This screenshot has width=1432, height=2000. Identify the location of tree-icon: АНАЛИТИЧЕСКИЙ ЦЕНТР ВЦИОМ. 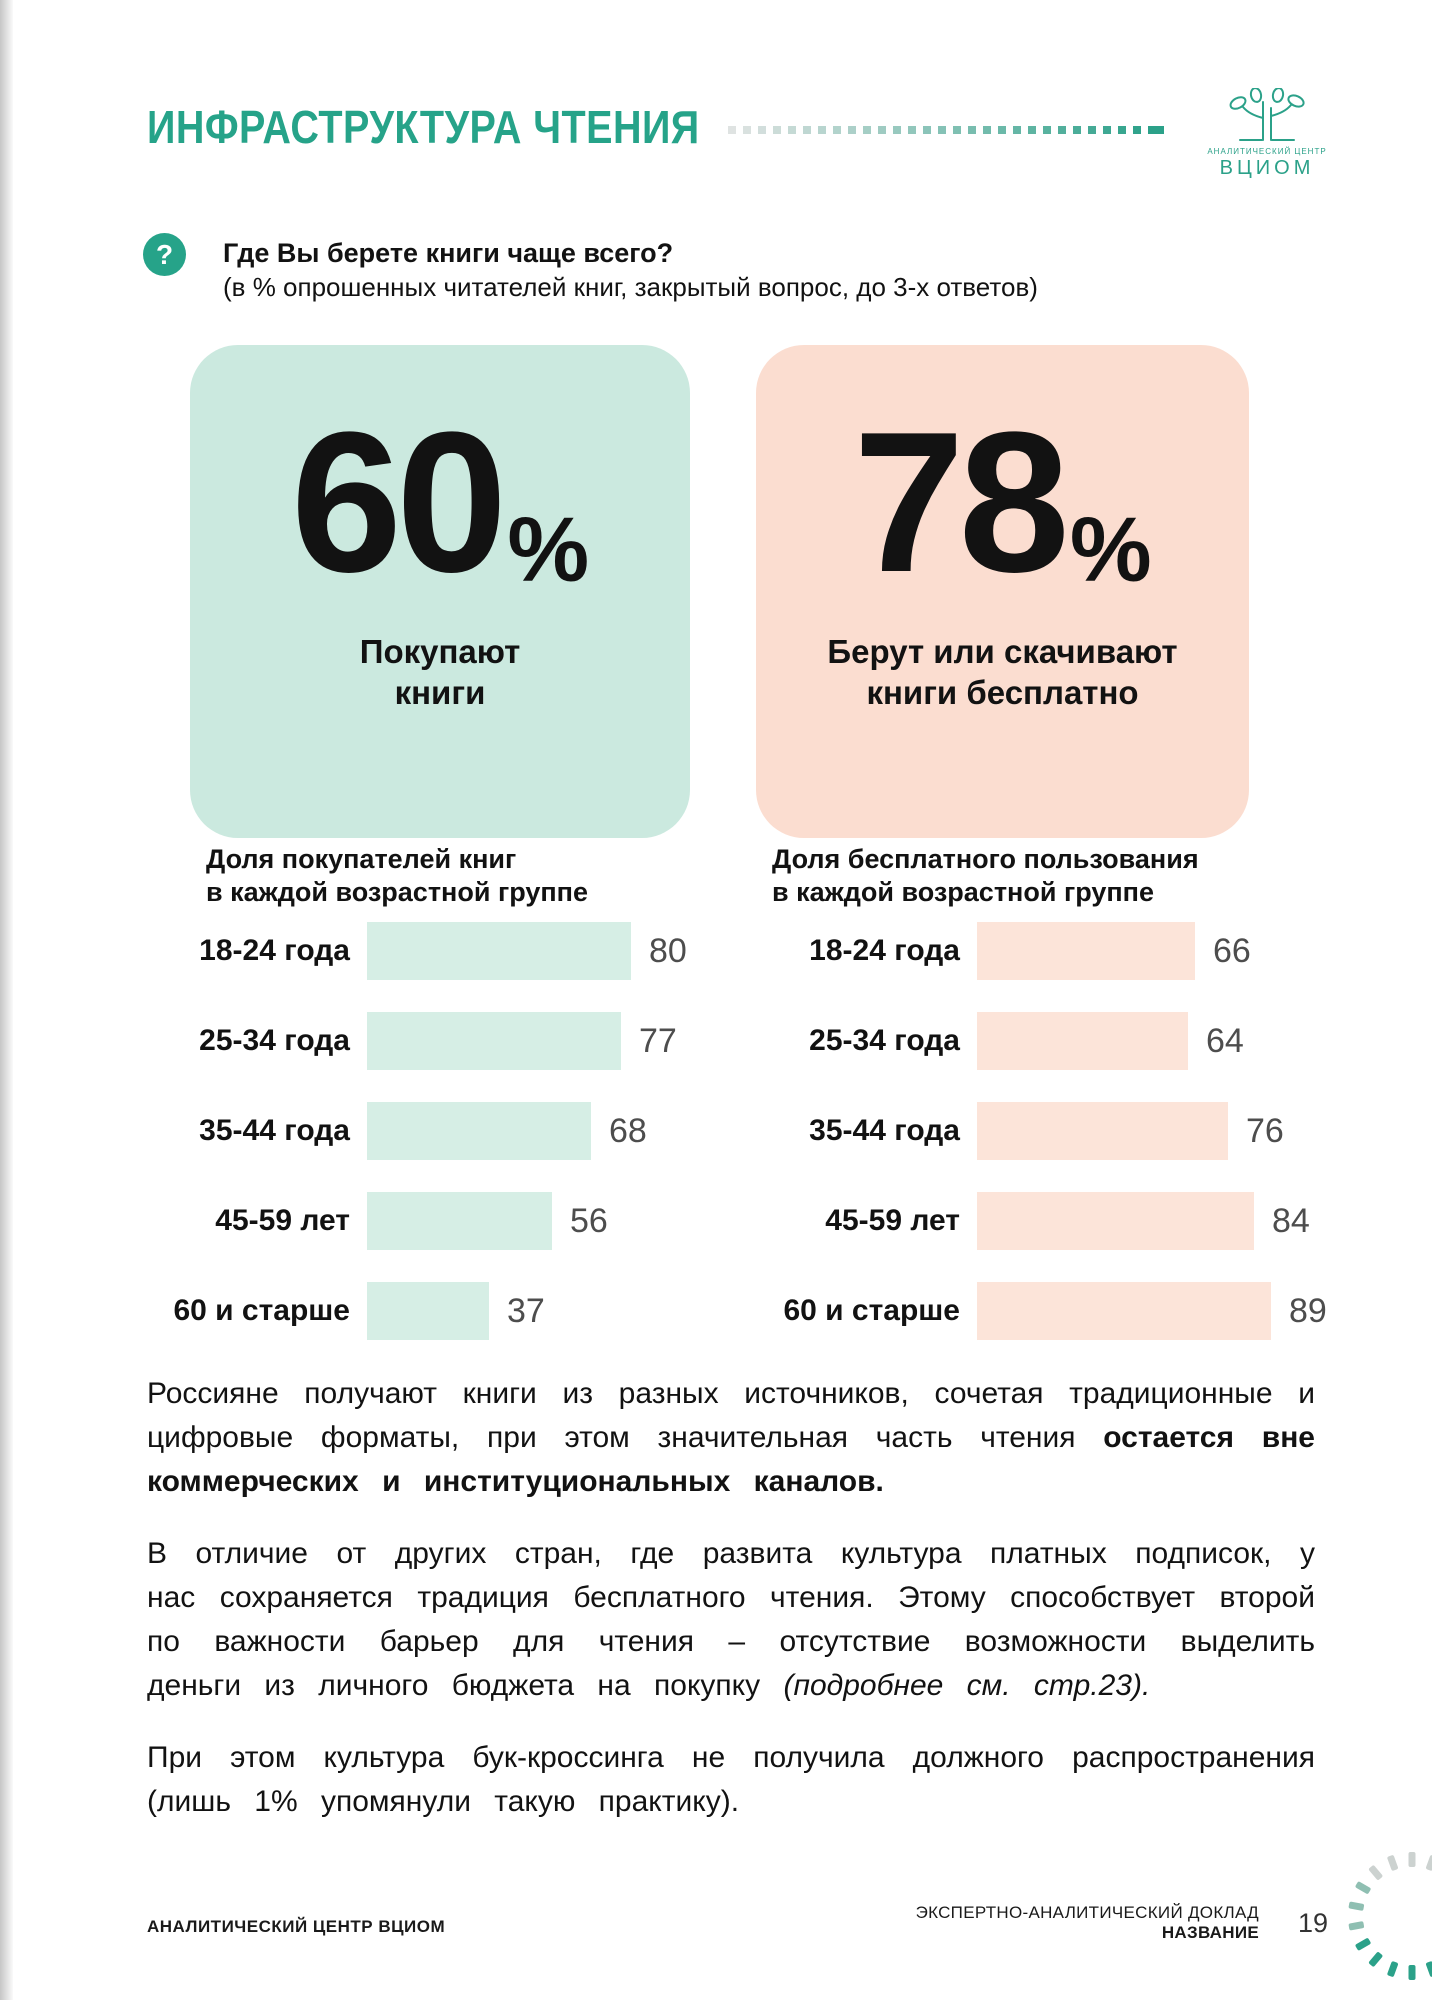
(1266, 133).